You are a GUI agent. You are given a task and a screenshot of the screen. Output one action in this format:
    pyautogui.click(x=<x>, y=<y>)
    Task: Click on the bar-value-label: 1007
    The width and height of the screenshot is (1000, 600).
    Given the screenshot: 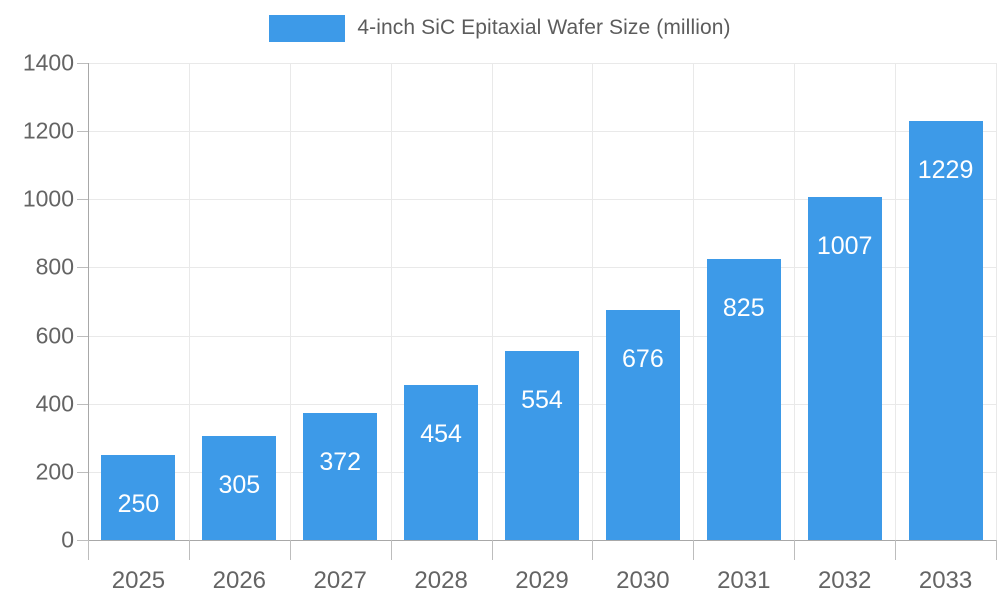 What is the action you would take?
    pyautogui.click(x=844, y=245)
    